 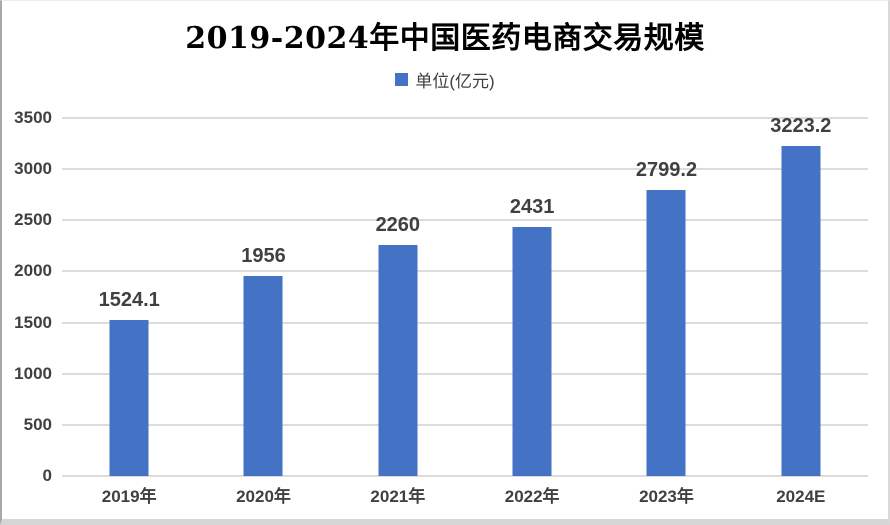 I want to click on x-tick-label: 2019年, so click(x=129, y=496).